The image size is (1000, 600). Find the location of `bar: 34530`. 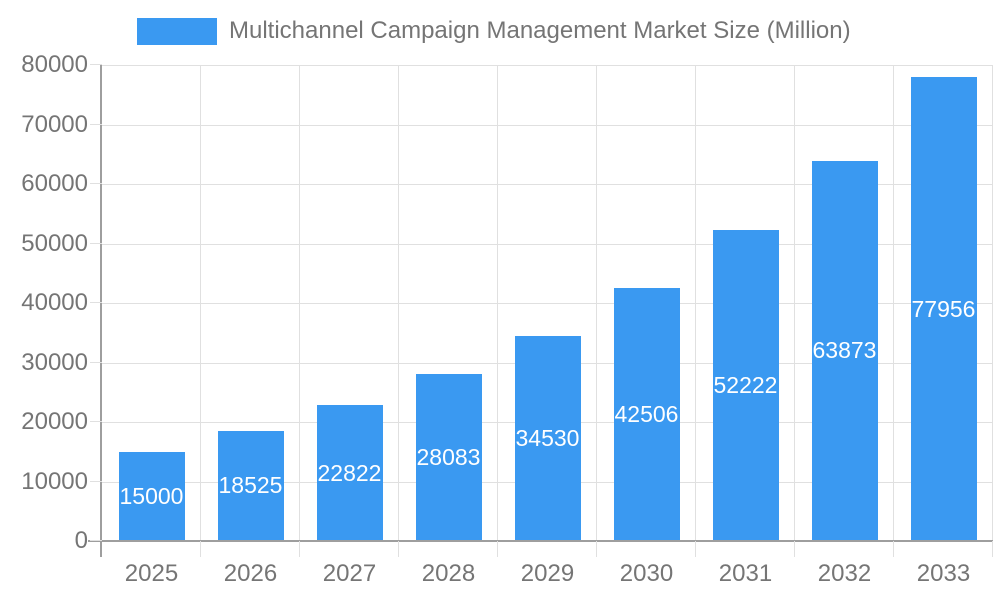

bar: 34530 is located at coordinates (547, 438).